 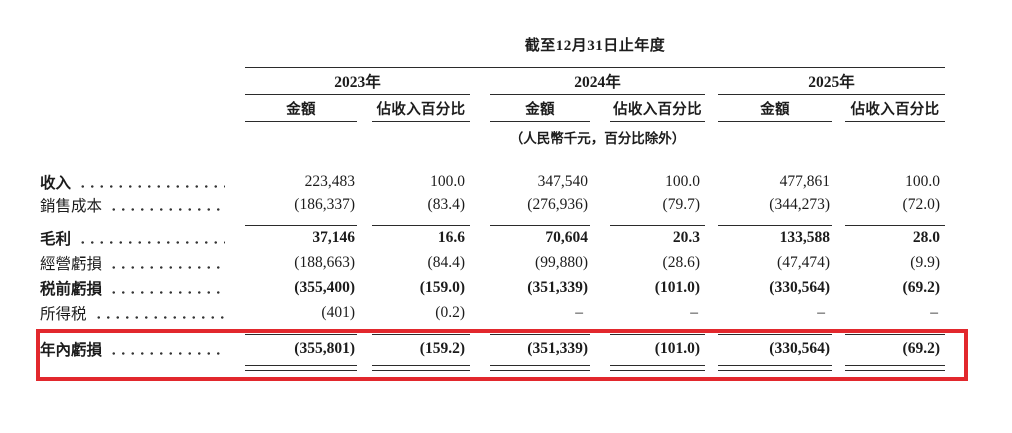 What do you see at coordinates (597, 81) in the screenshot?
I see `year-header-2024: 2024年` at bounding box center [597, 81].